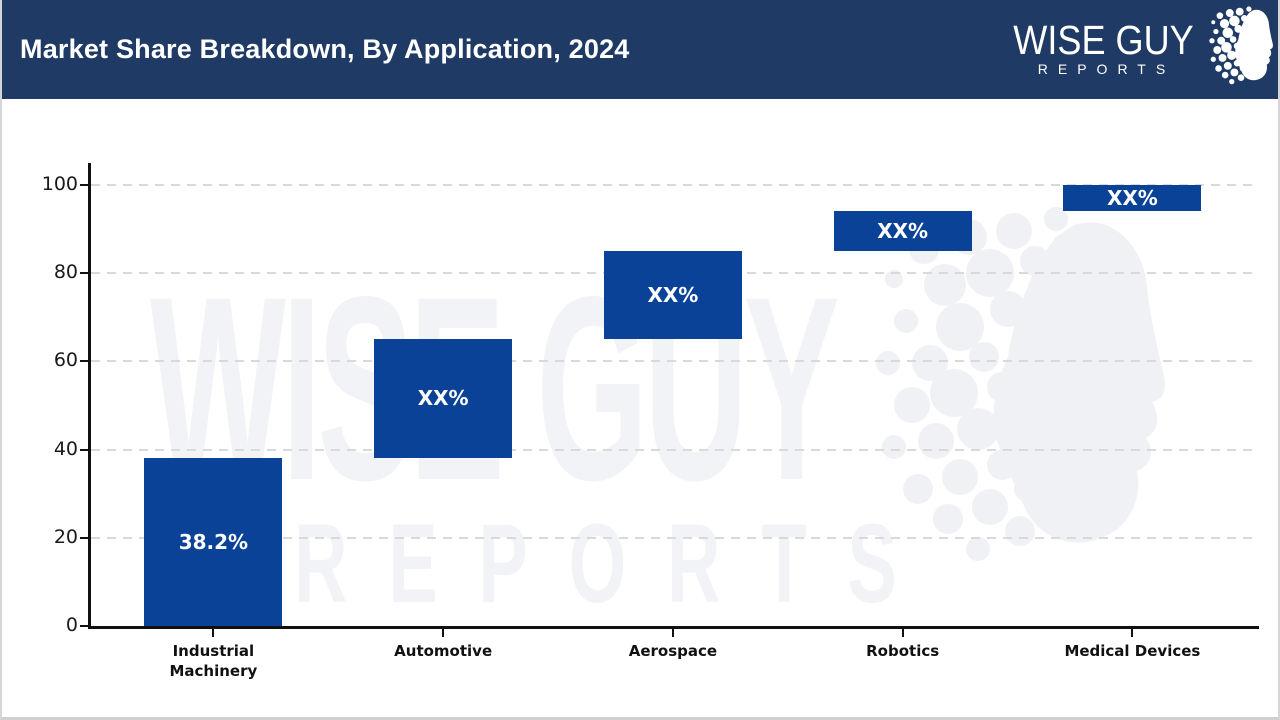  I want to click on x-category-label-text: Robotics, so click(903, 651).